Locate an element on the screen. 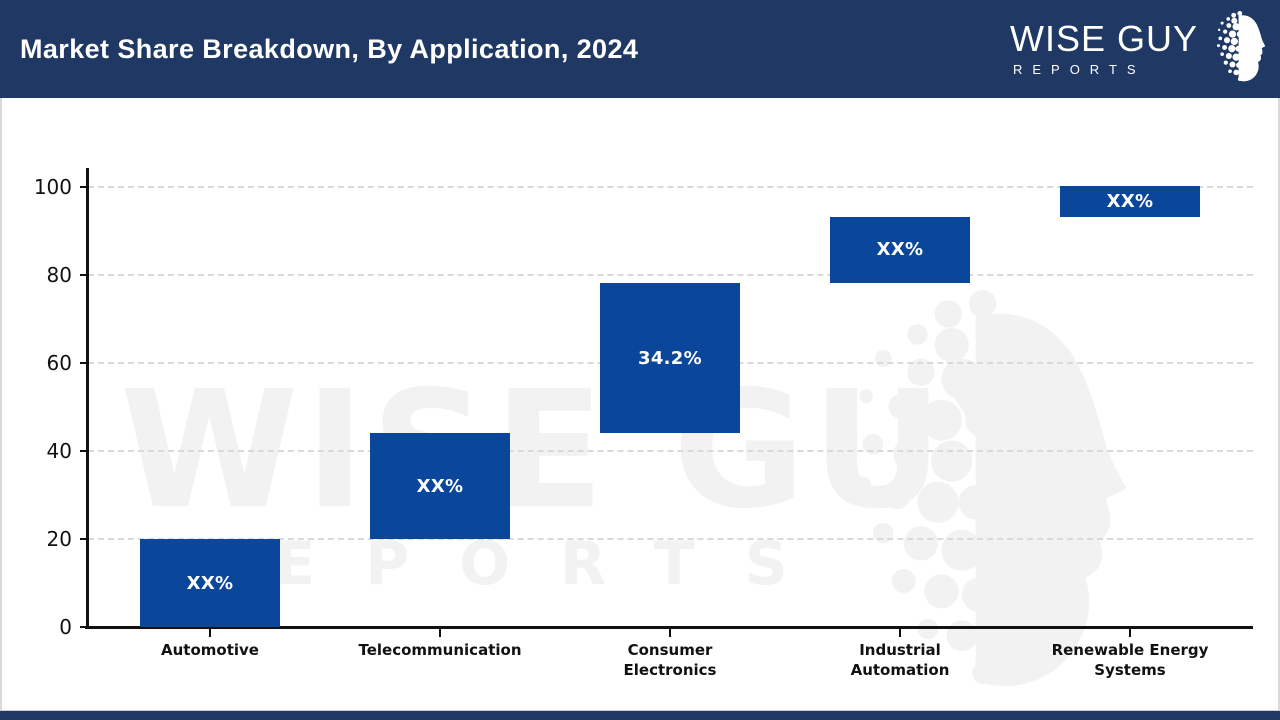 The width and height of the screenshot is (1280, 720). wiseguy-logo: WISE GUY REPORTS is located at coordinates (1138, 49).